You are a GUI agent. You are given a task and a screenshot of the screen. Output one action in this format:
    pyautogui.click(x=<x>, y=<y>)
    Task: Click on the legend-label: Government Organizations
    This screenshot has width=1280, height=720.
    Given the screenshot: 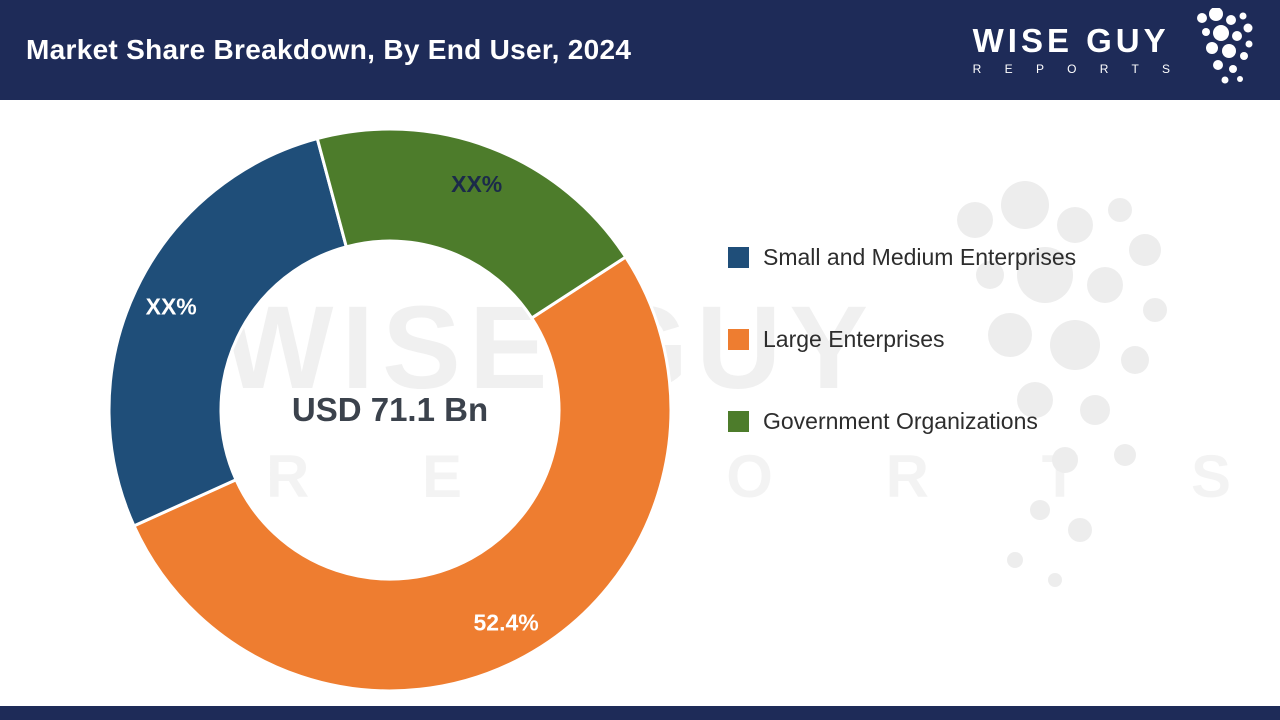 What is the action you would take?
    pyautogui.click(x=900, y=421)
    